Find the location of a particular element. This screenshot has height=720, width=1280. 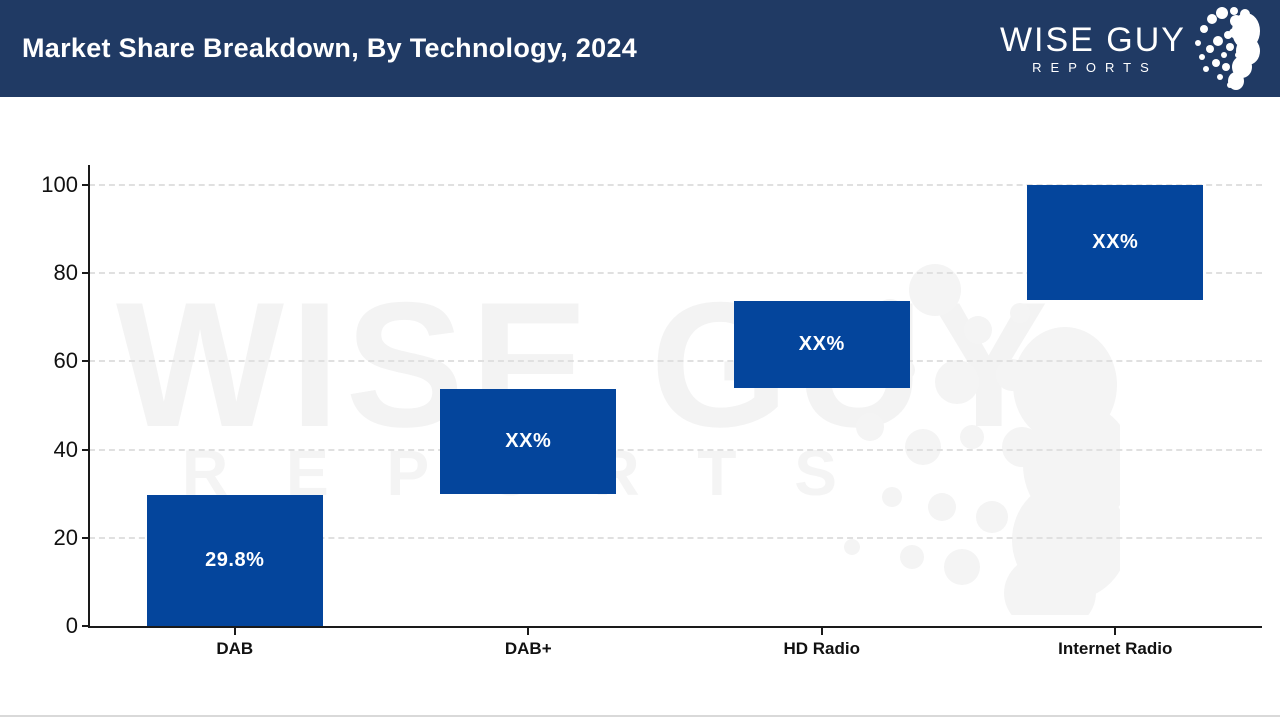

brand-name: WISE GUY is located at coordinates (1092, 39).